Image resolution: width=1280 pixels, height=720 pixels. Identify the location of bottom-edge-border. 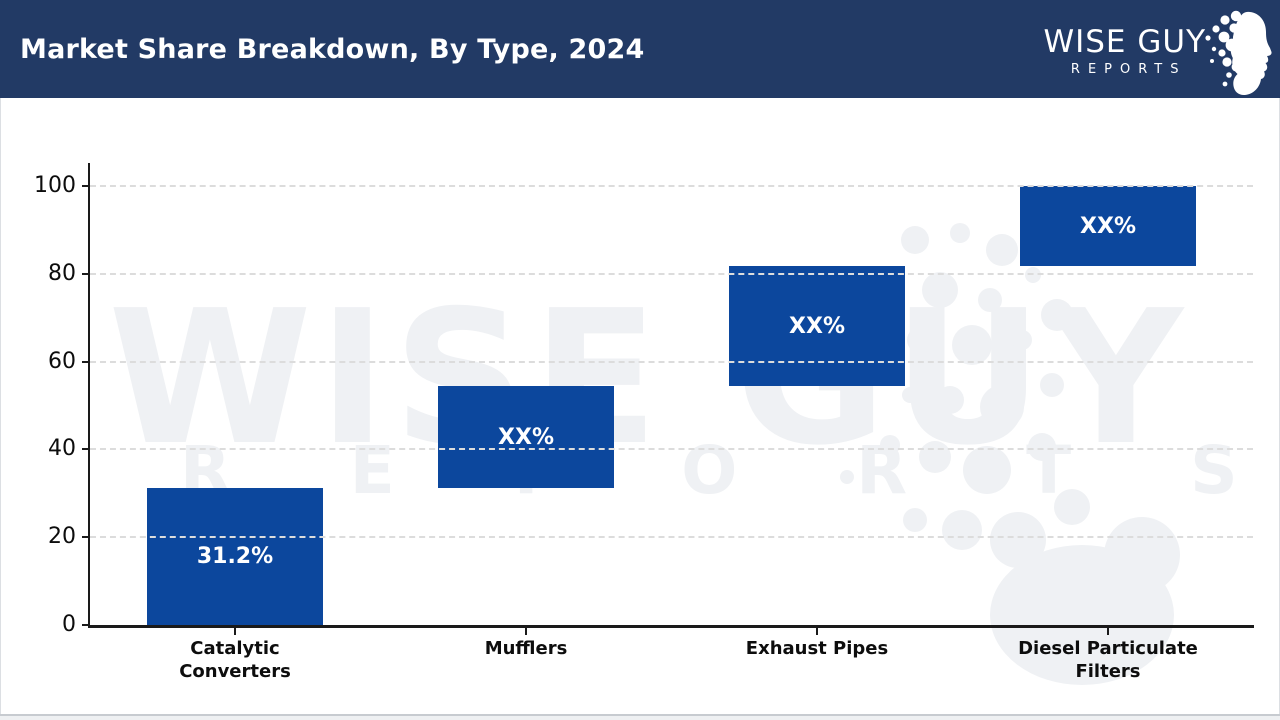
(640, 715).